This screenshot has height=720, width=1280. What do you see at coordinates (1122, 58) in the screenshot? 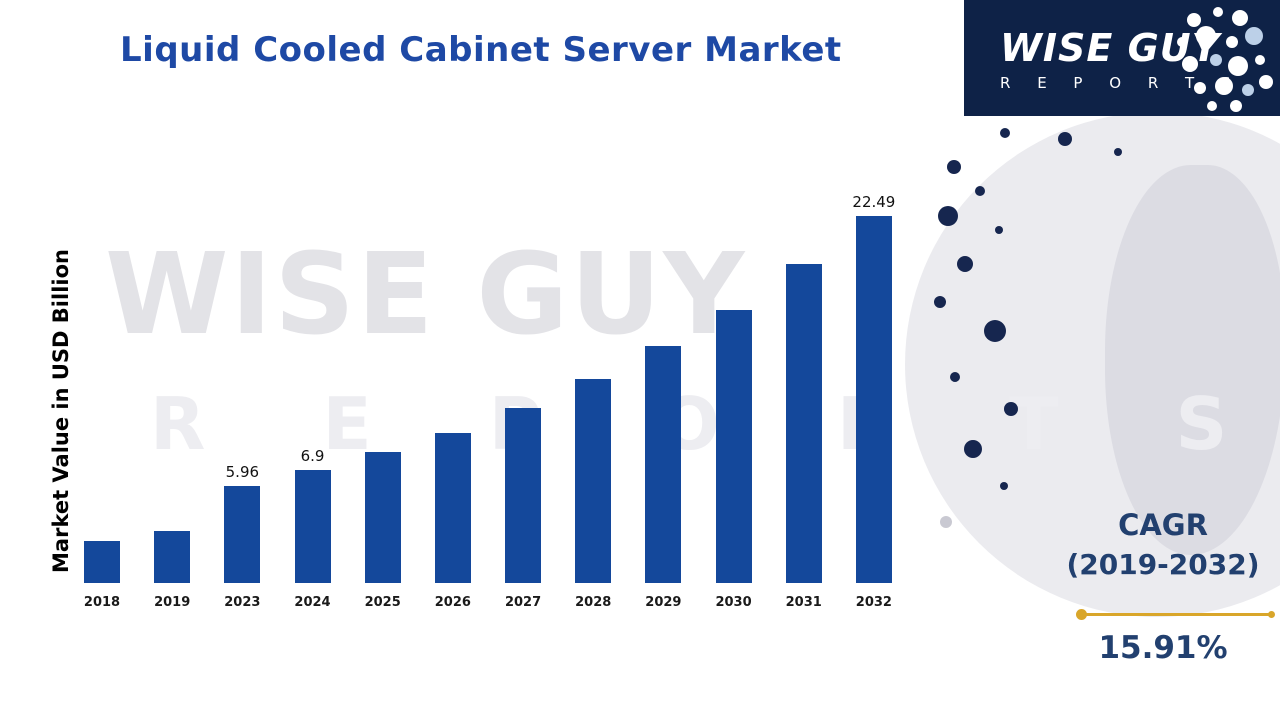
I see `wiseguy-logo: WISE GUY R E P O R T S` at bounding box center [1122, 58].